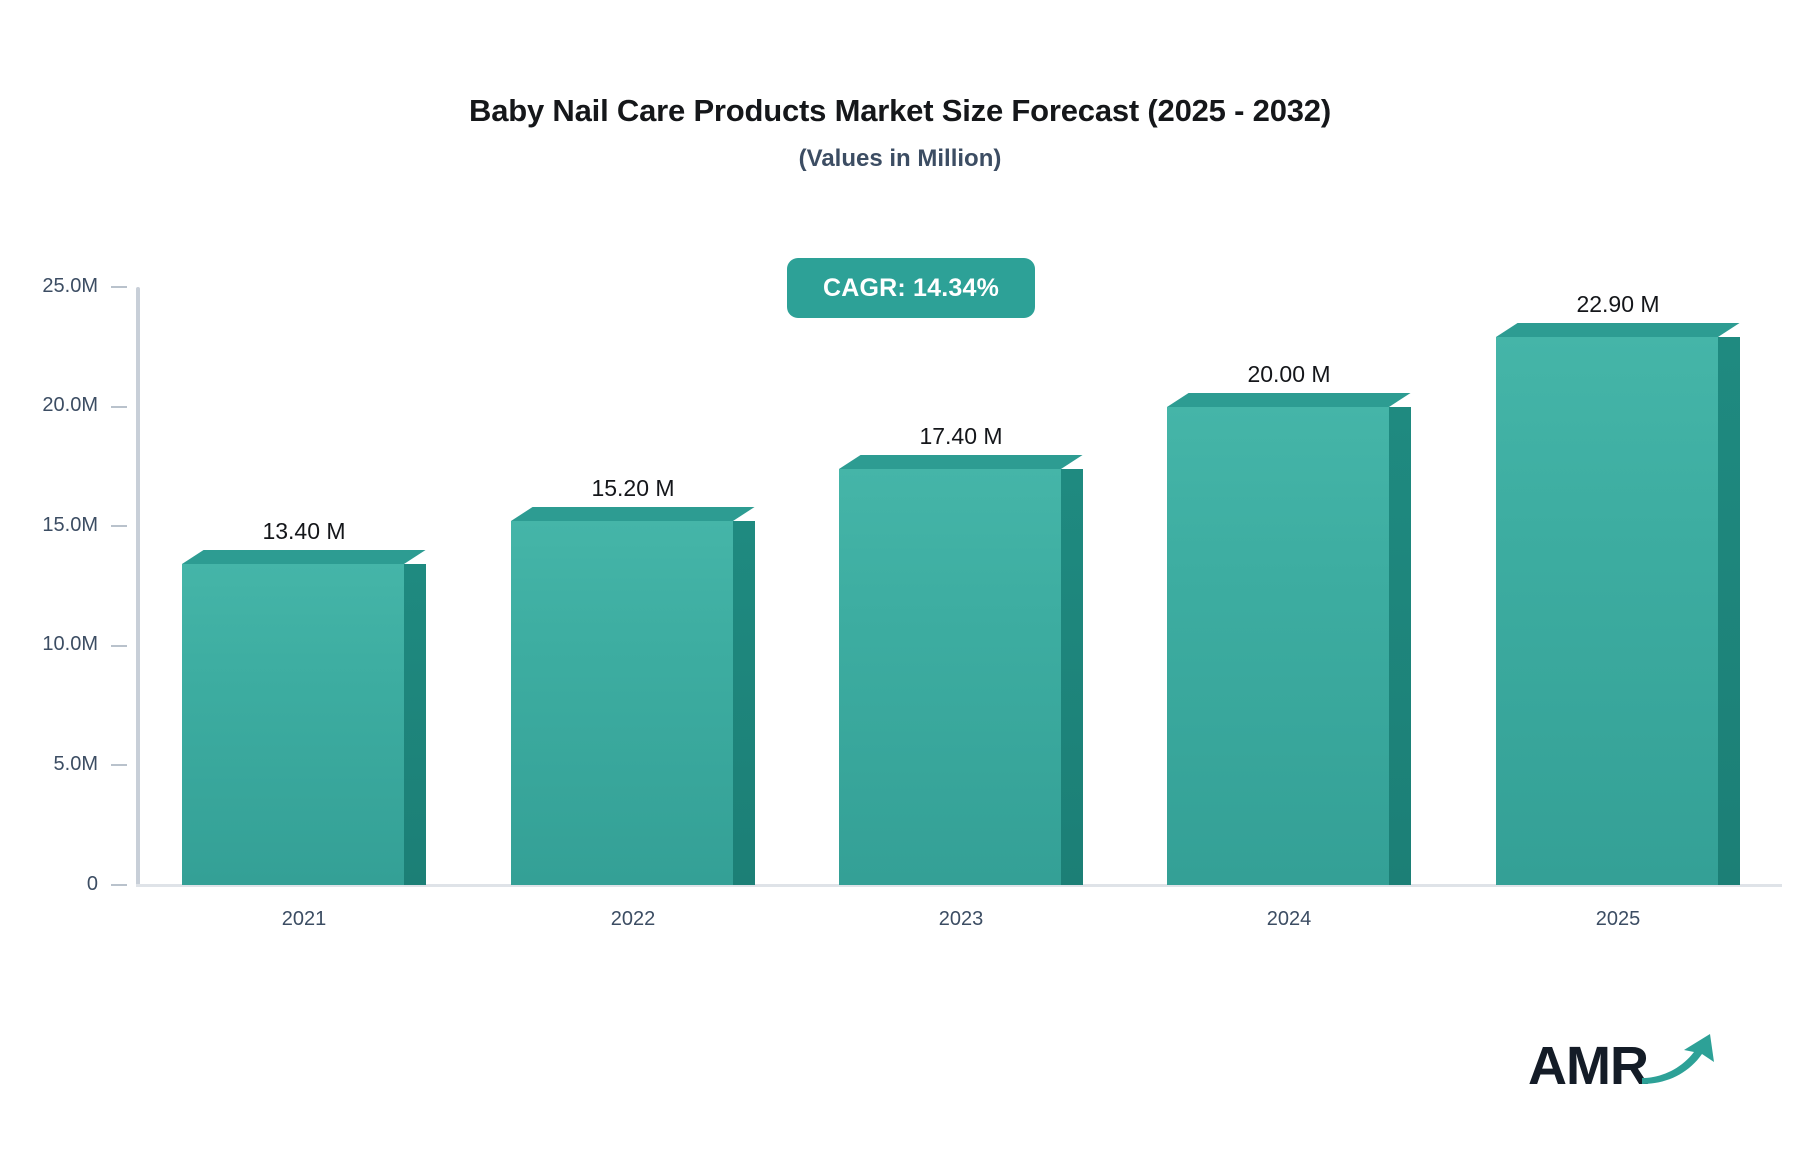 Image resolution: width=1800 pixels, height=1156 pixels. I want to click on amr-logo: AMR, so click(1623, 1060).